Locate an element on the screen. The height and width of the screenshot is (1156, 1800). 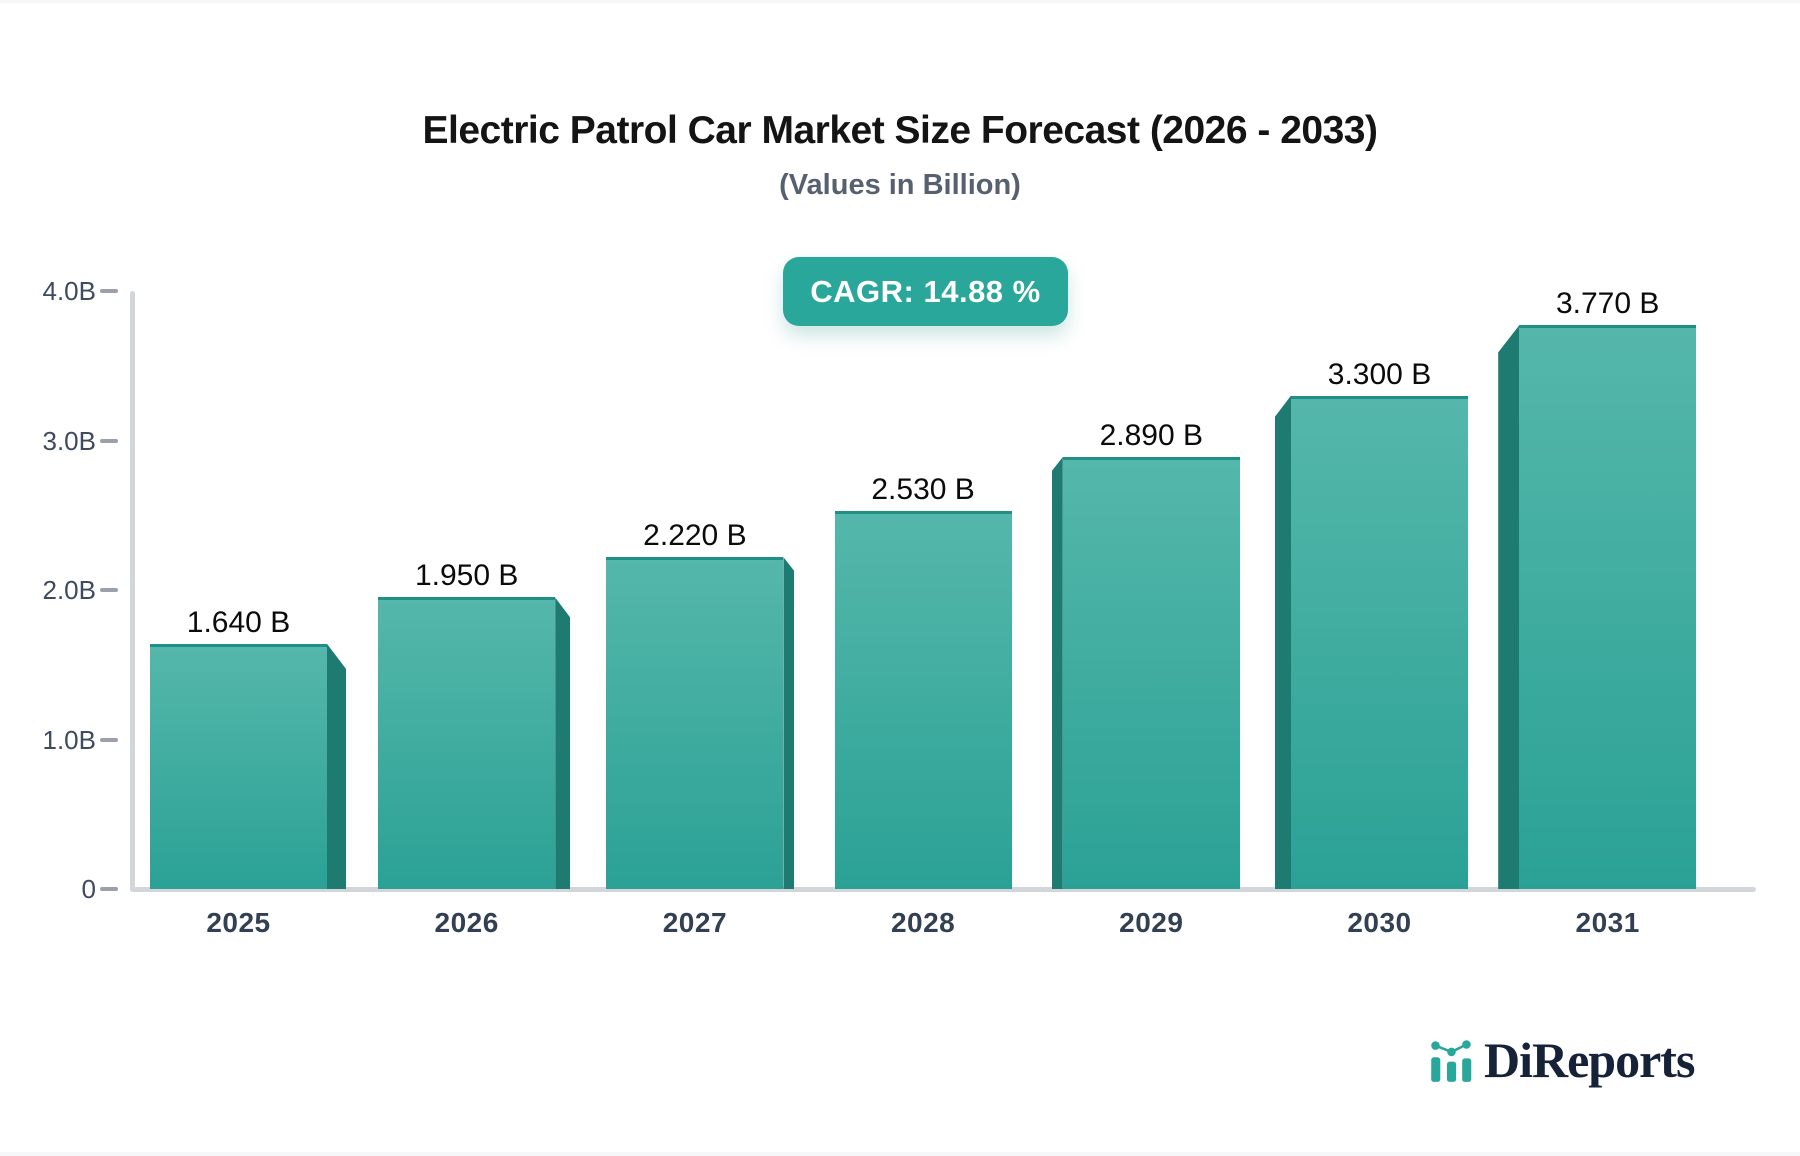
cagr-badge-label: CAGR: 14.88 % is located at coordinates (925, 291).